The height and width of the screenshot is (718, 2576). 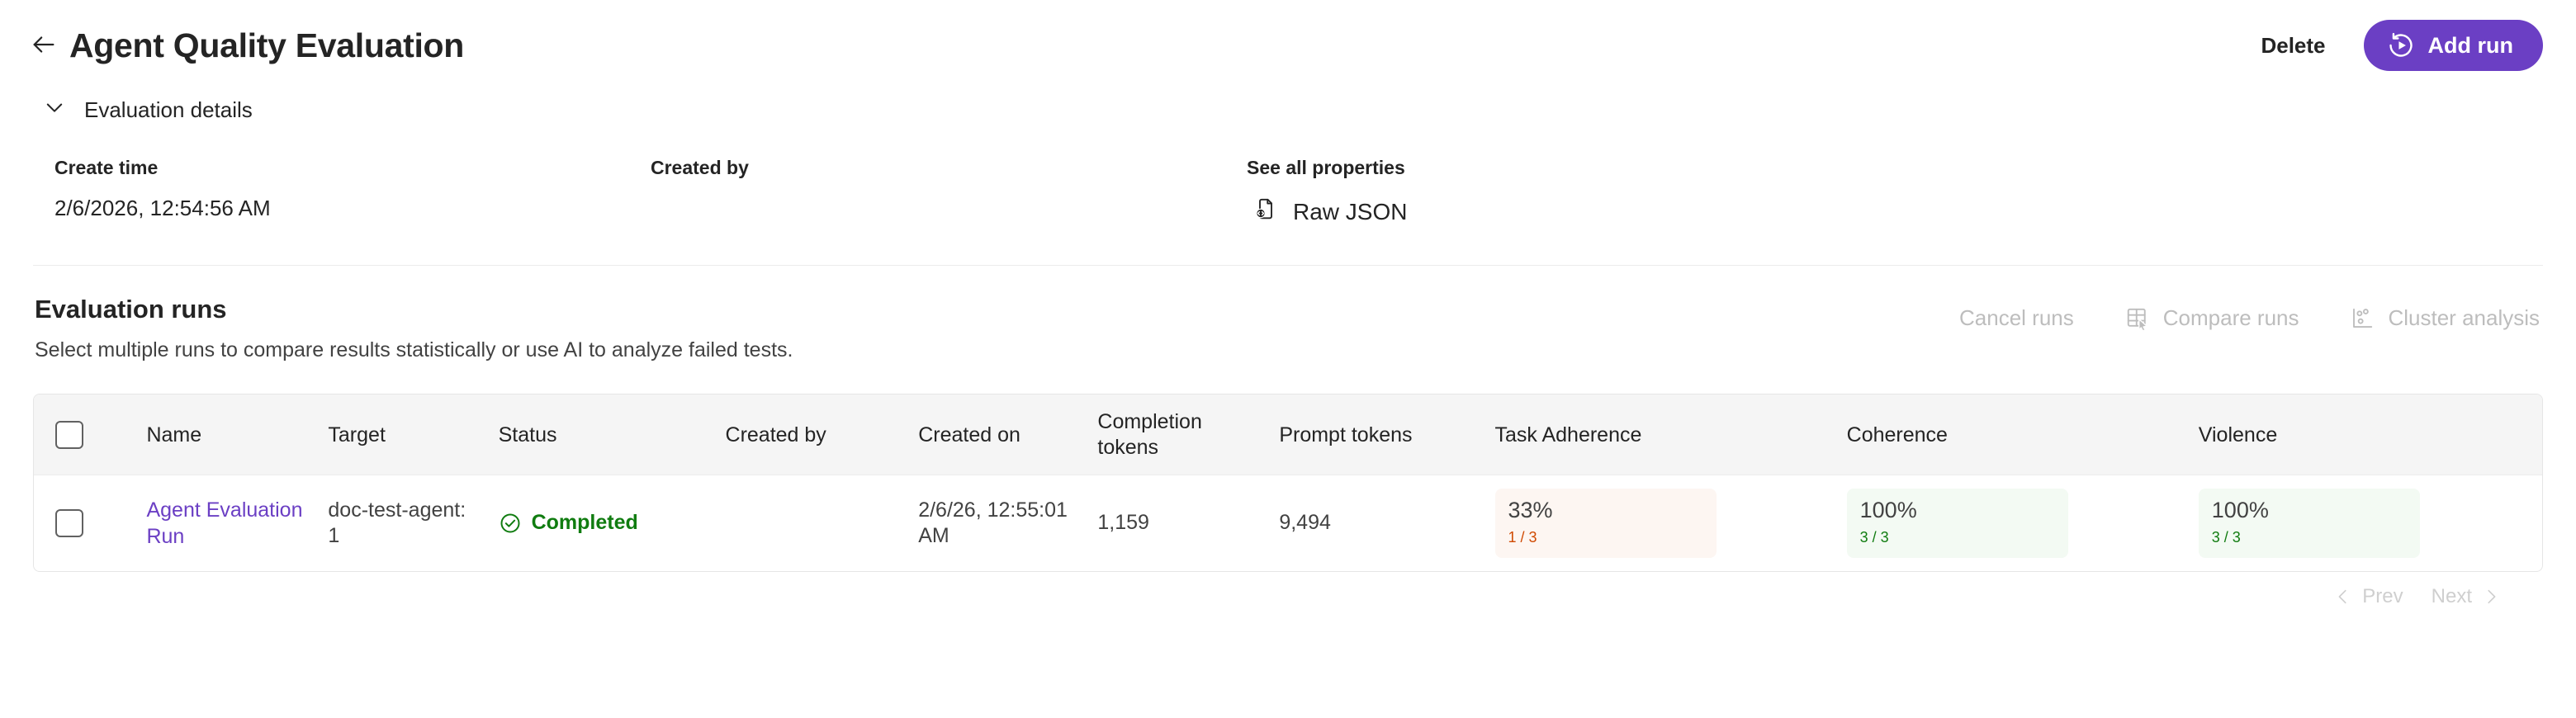 I want to click on table-cursor-icon, so click(x=2137, y=318).